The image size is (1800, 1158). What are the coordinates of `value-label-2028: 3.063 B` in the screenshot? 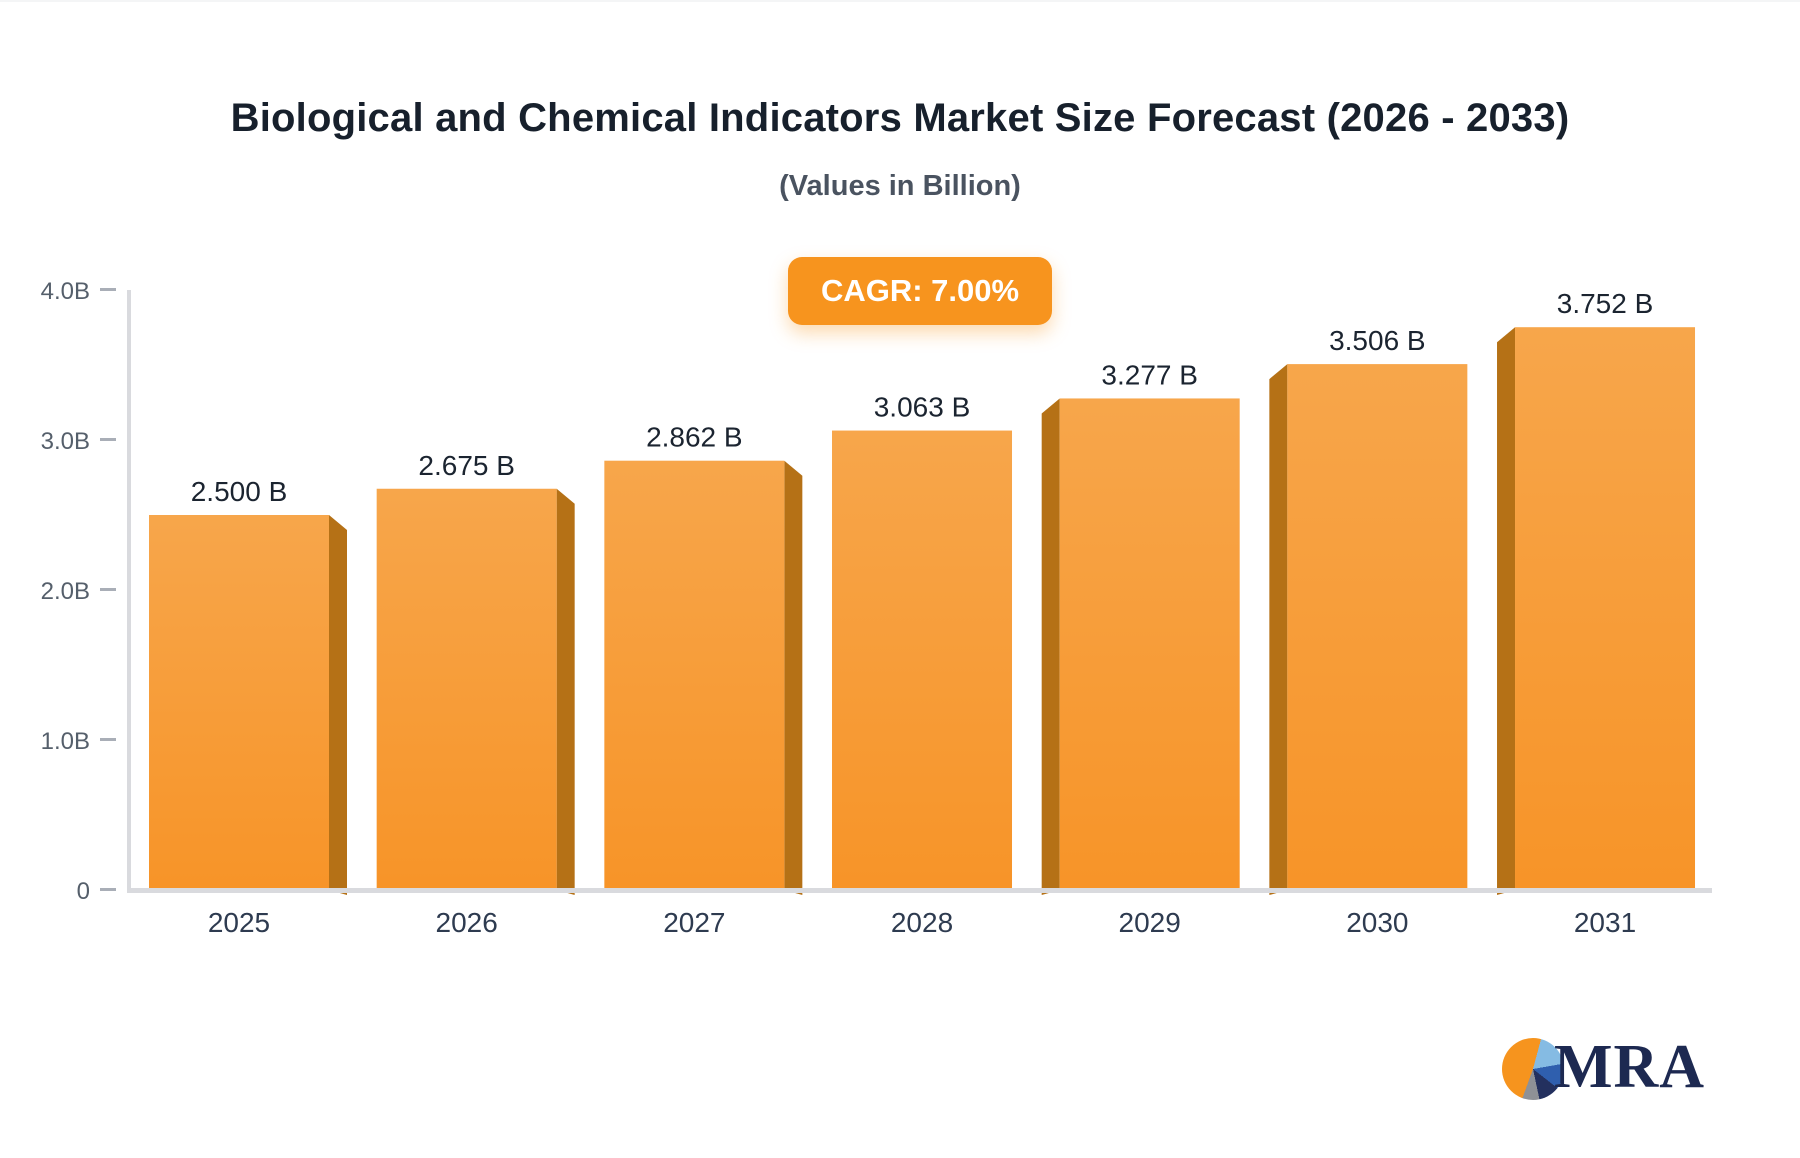 It's located at (922, 407).